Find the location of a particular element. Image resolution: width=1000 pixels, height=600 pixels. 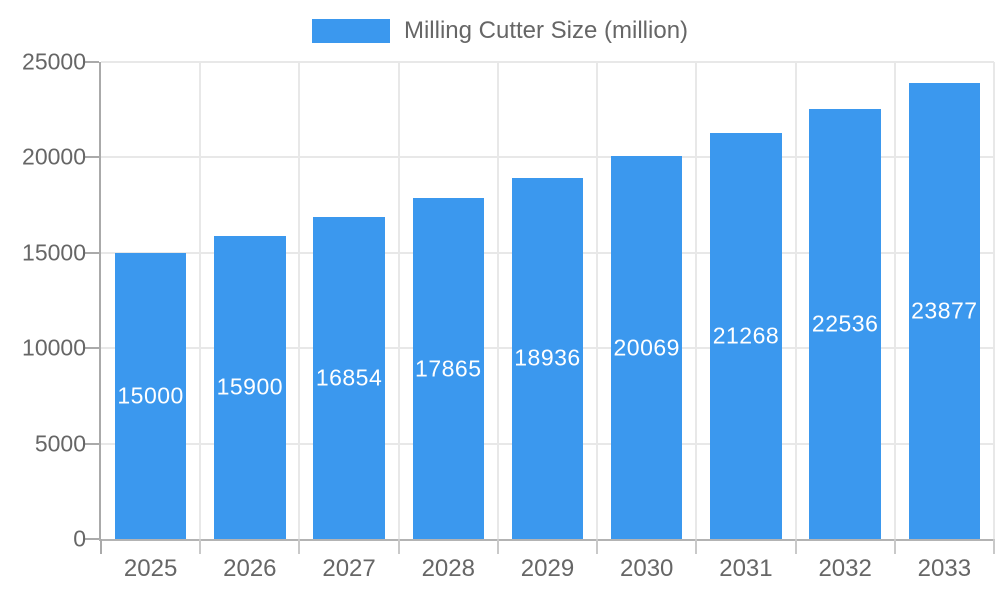

x-axis-tick-label: 2031 is located at coordinates (746, 568).